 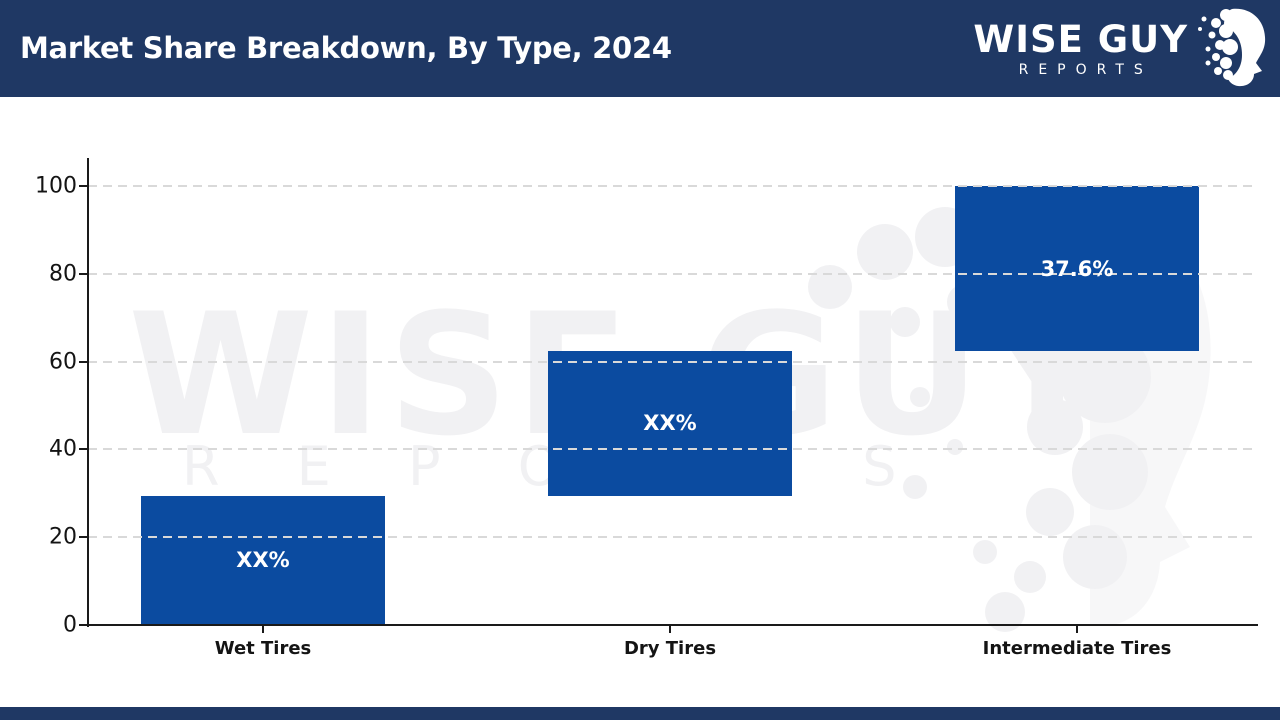 I want to click on x-axis-line, so click(x=672, y=625).